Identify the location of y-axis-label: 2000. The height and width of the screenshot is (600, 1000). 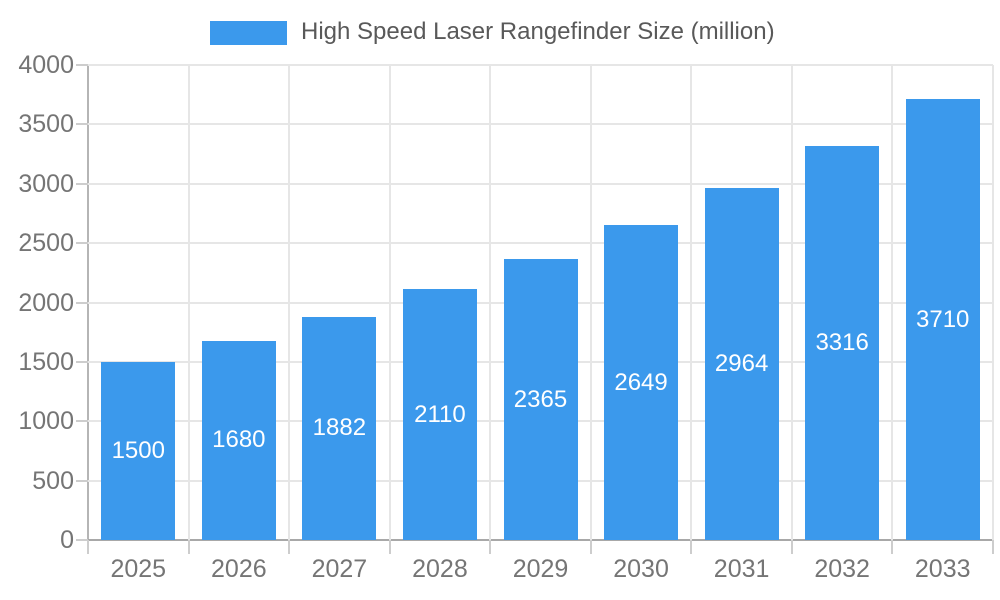
(46, 302).